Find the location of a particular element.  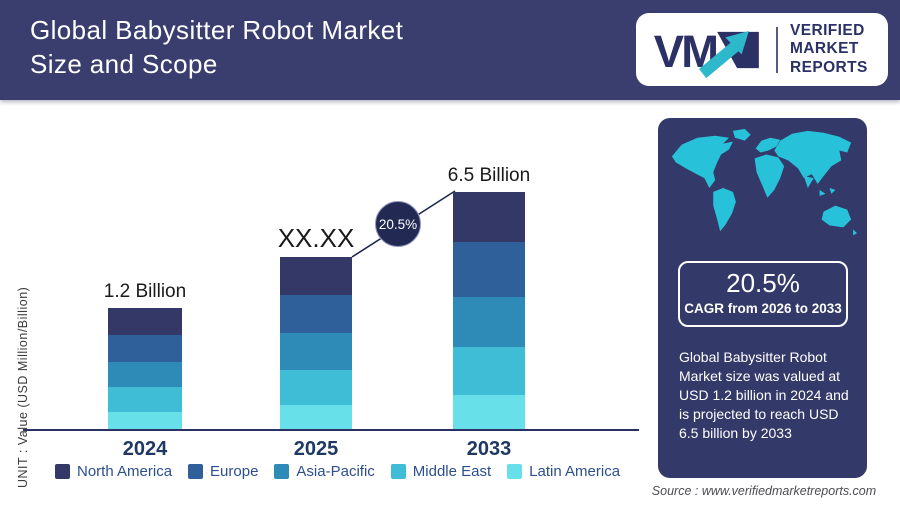

bar-segment-middle-east-2025 is located at coordinates (316, 387).